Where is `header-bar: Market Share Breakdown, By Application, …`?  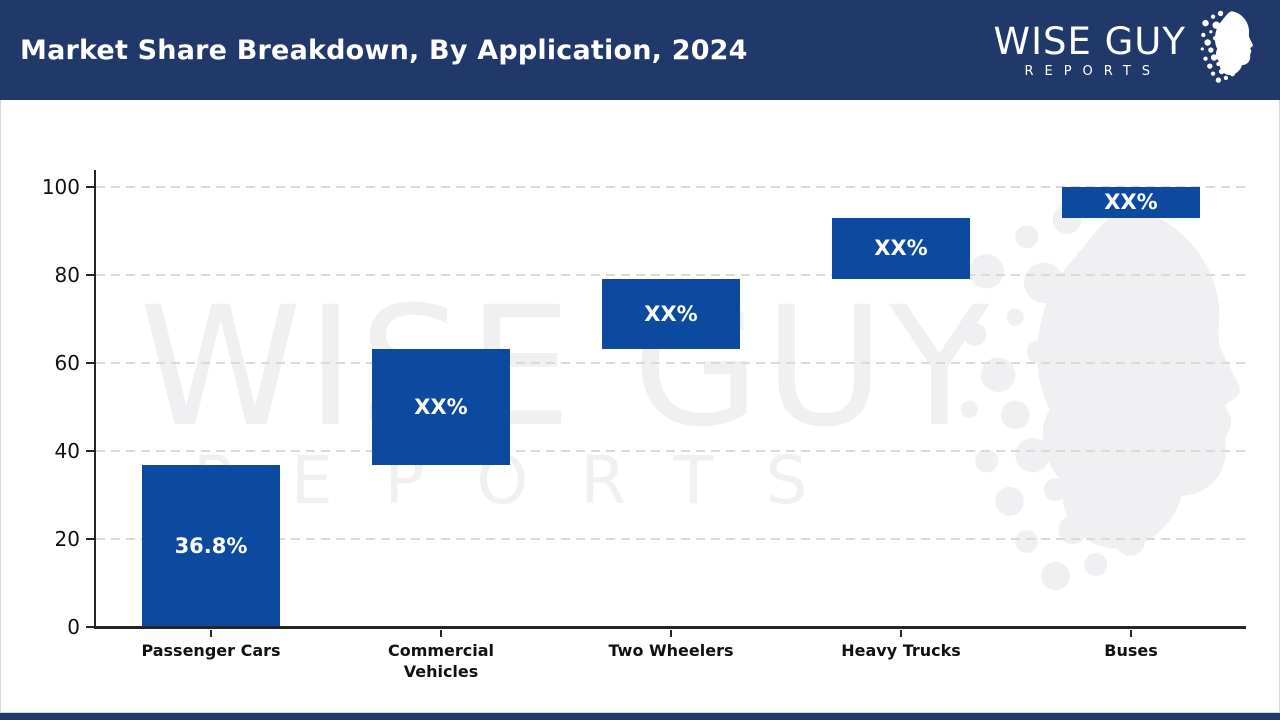
header-bar: Market Share Breakdown, By Application, … is located at coordinates (640, 50).